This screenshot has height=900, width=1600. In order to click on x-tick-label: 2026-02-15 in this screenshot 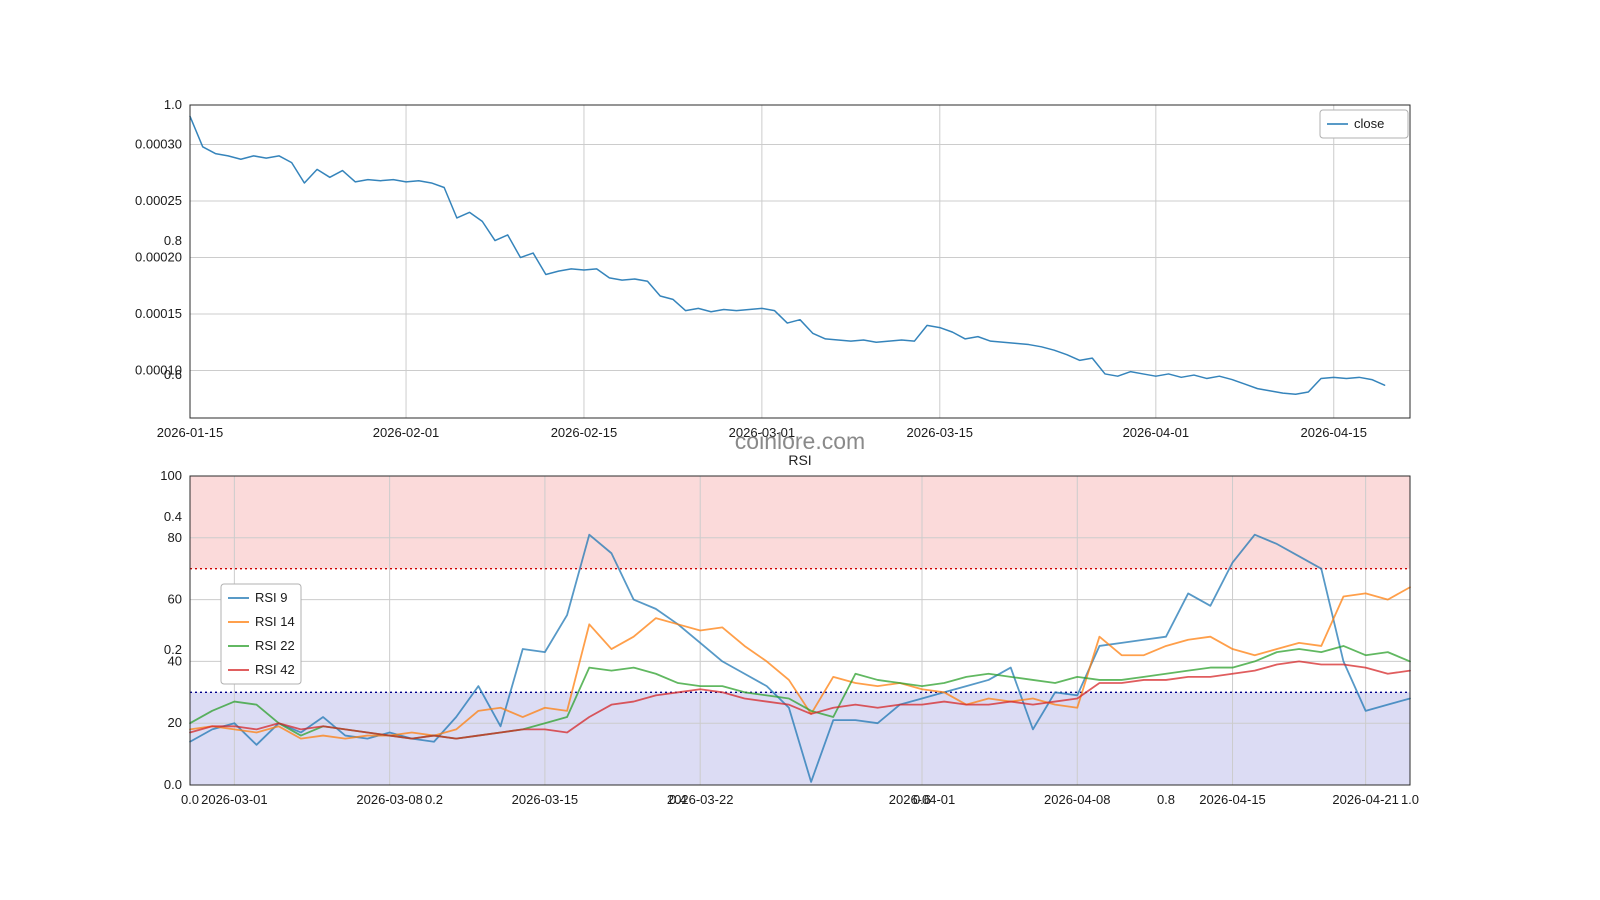, I will do `click(584, 432)`.